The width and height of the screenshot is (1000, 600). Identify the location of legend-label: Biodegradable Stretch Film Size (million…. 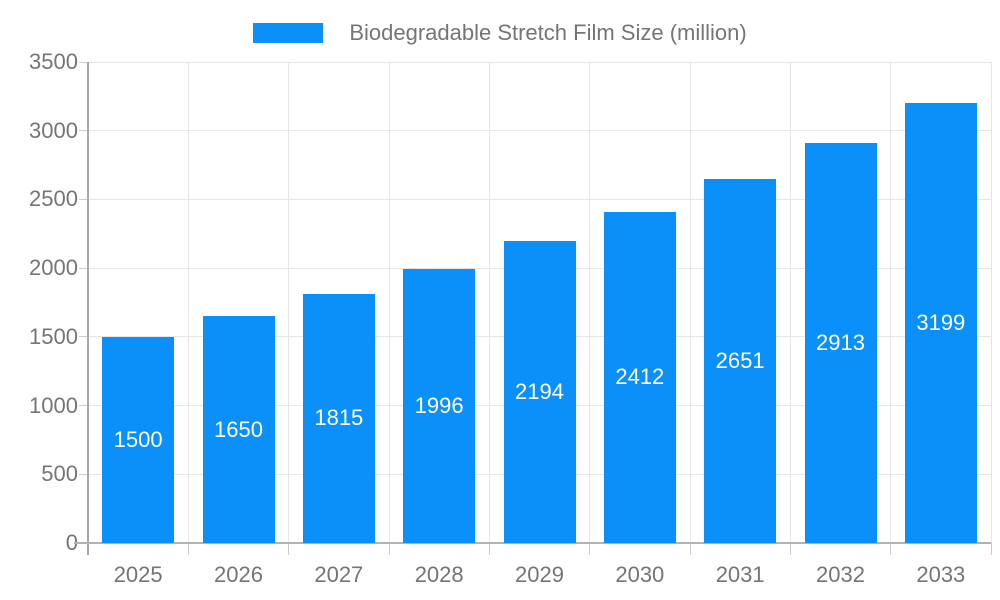
(548, 32).